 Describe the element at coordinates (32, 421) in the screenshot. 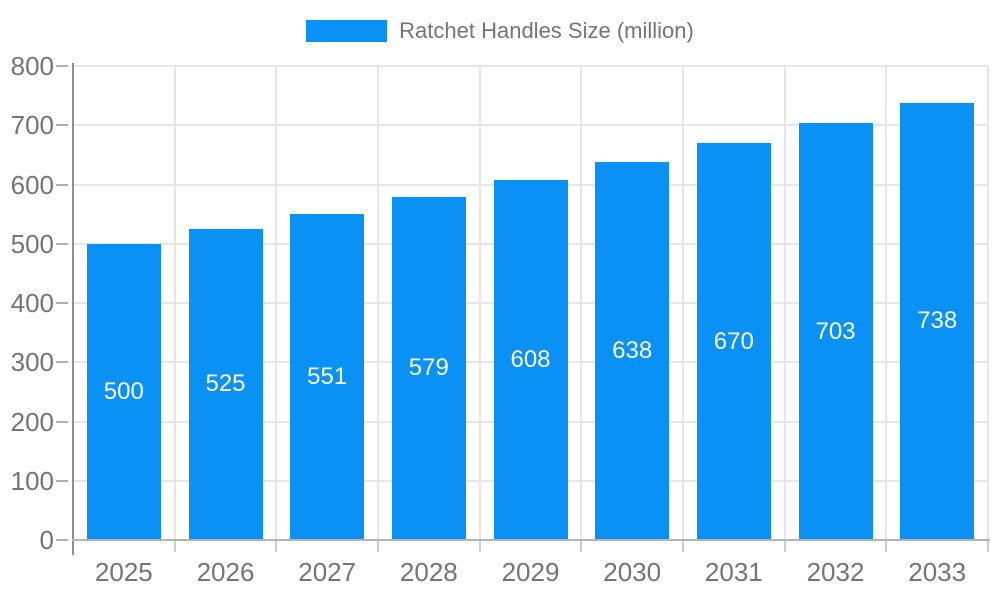

I see `y-axis-tick-label: 200` at that location.